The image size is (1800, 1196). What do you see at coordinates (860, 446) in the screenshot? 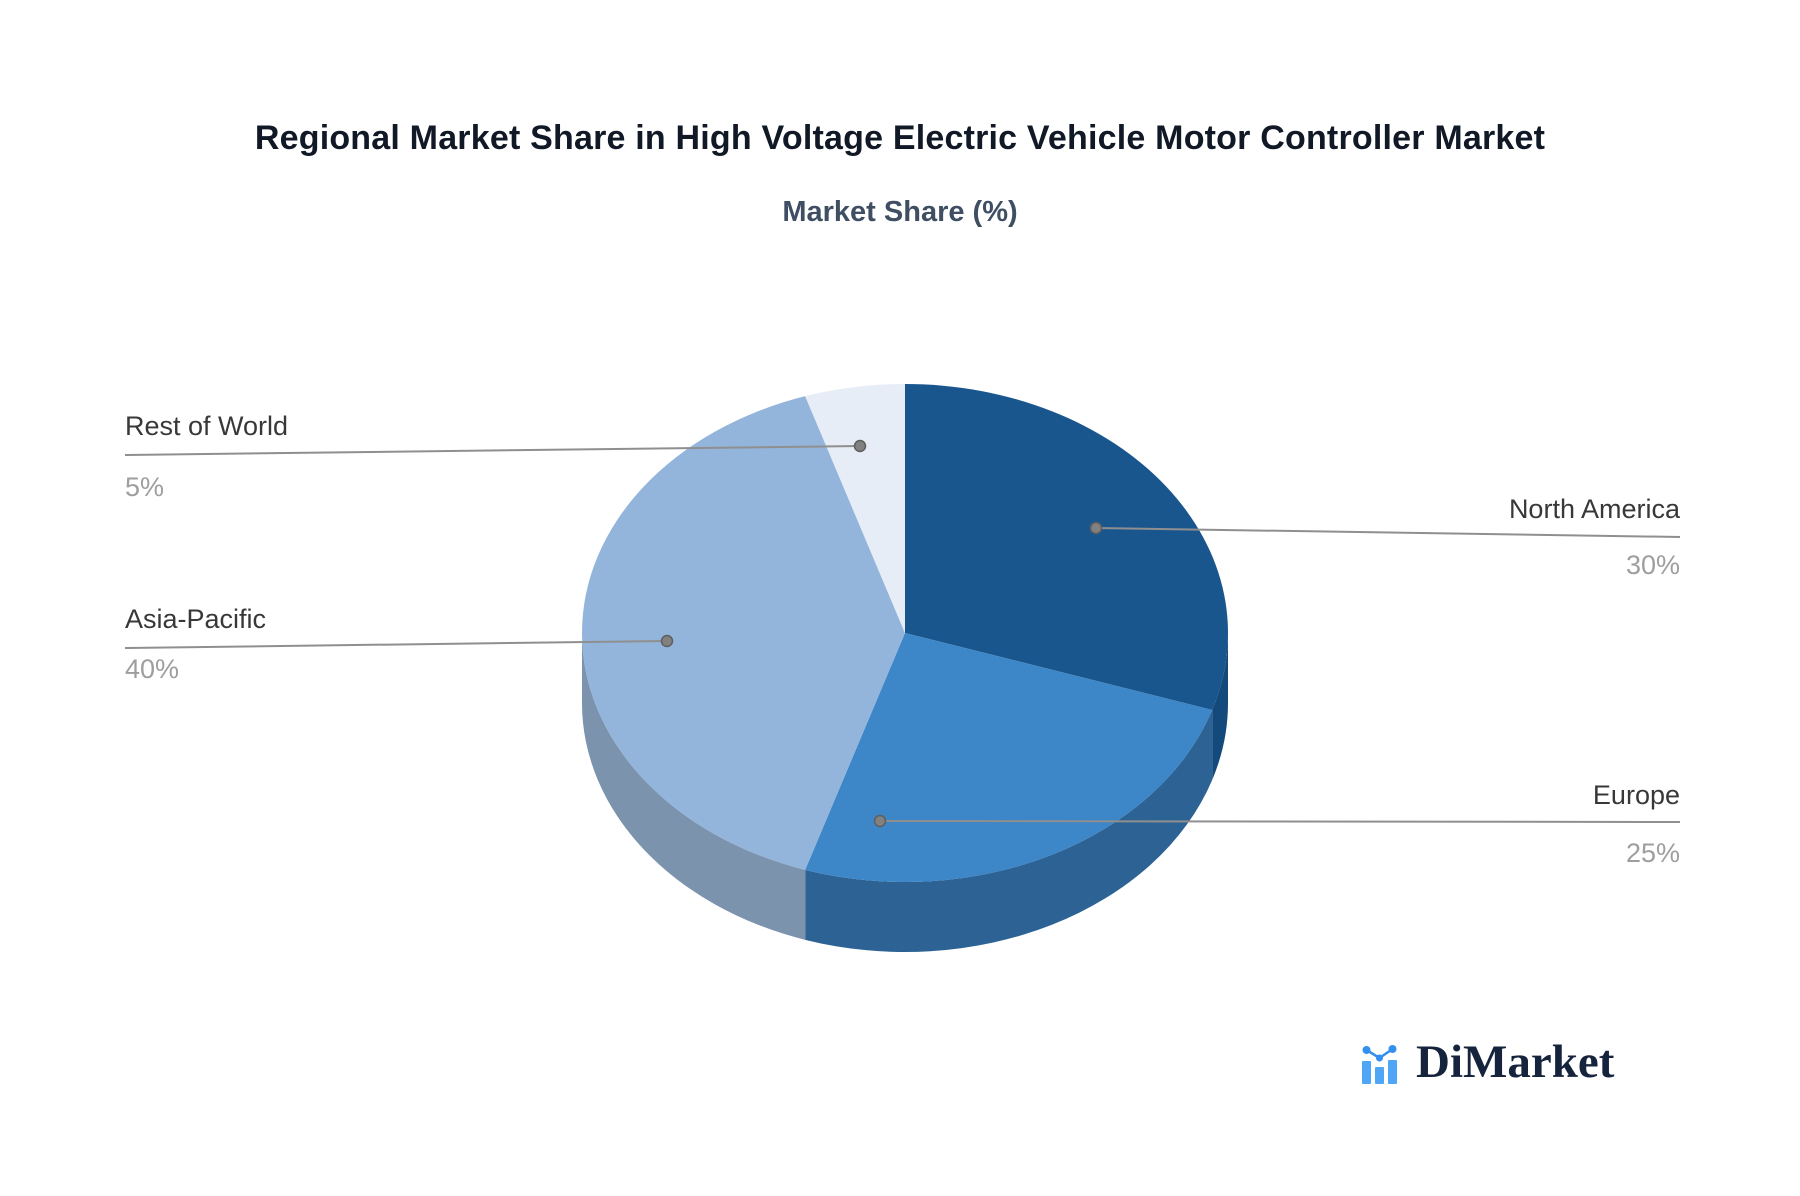
I see `leader-dot-rest-of-world` at bounding box center [860, 446].